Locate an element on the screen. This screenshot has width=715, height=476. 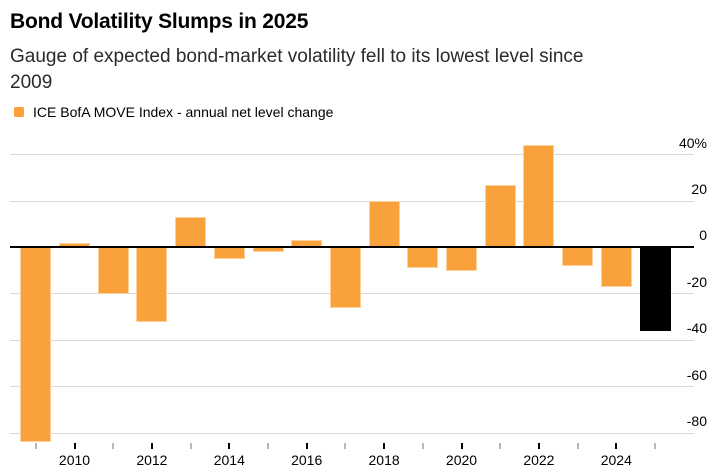
bar-2012 is located at coordinates (152, 284).